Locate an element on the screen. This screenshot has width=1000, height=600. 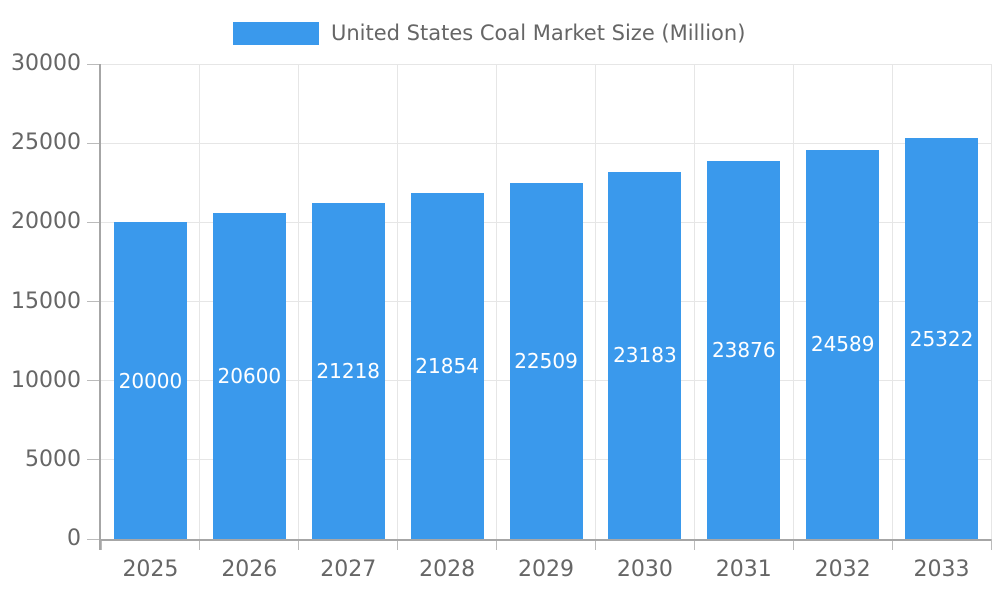
bar-value-label: 23183 is located at coordinates (645, 355).